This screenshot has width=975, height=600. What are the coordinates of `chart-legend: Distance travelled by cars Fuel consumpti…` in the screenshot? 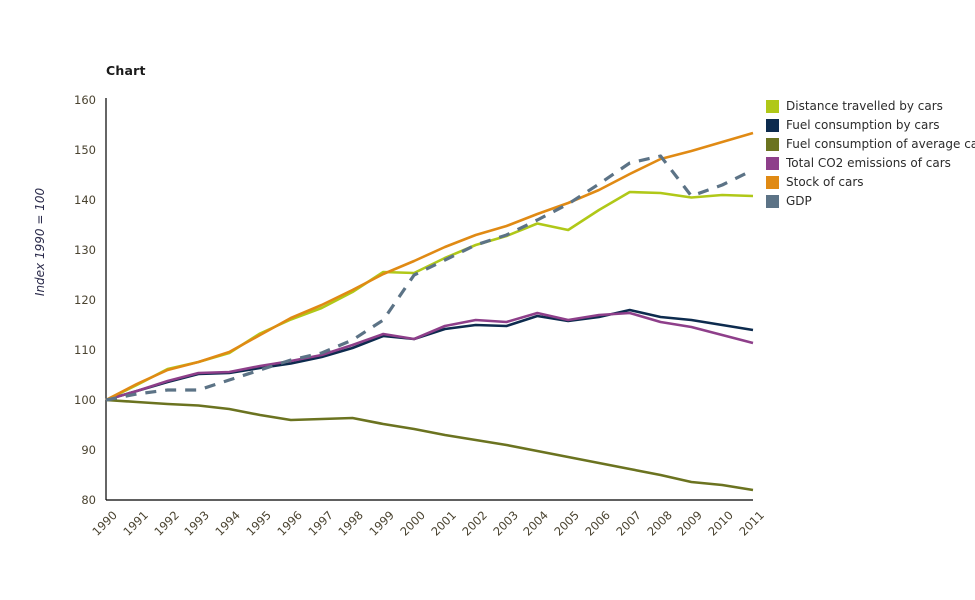 It's located at (870, 154).